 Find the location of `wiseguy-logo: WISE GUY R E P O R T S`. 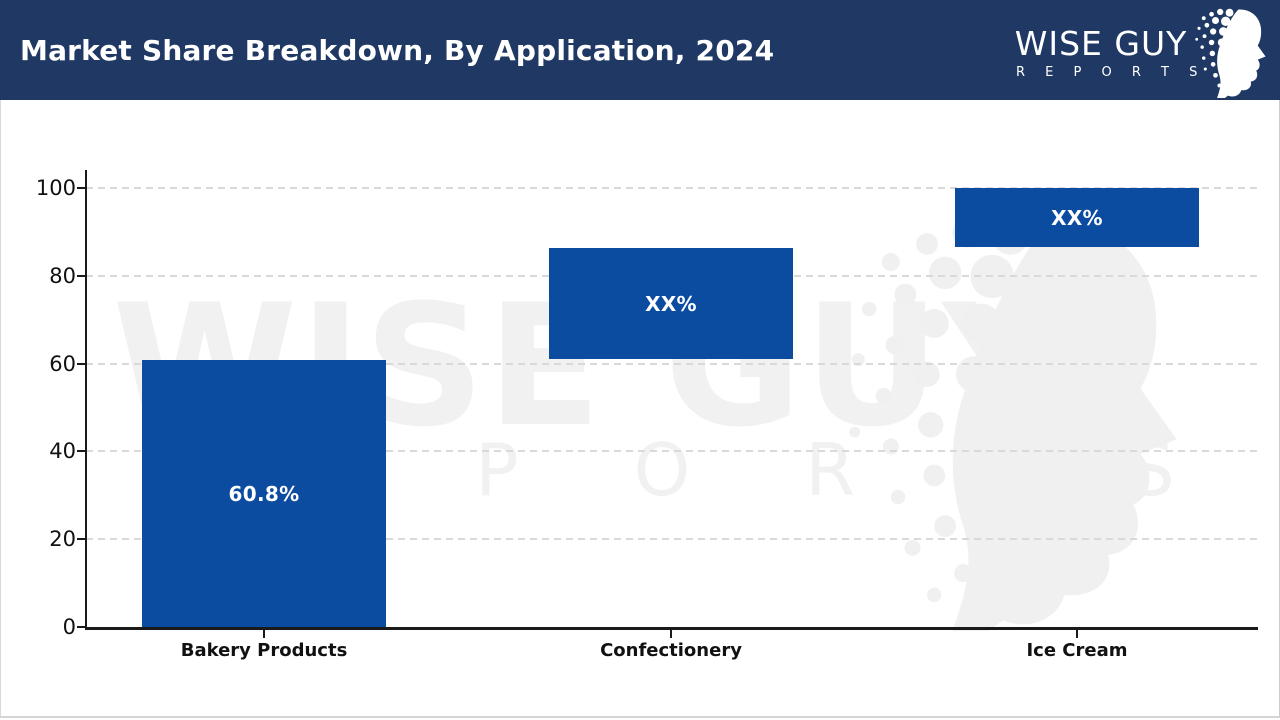

wiseguy-logo: WISE GUY R E P O R T S is located at coordinates (1139, 53).